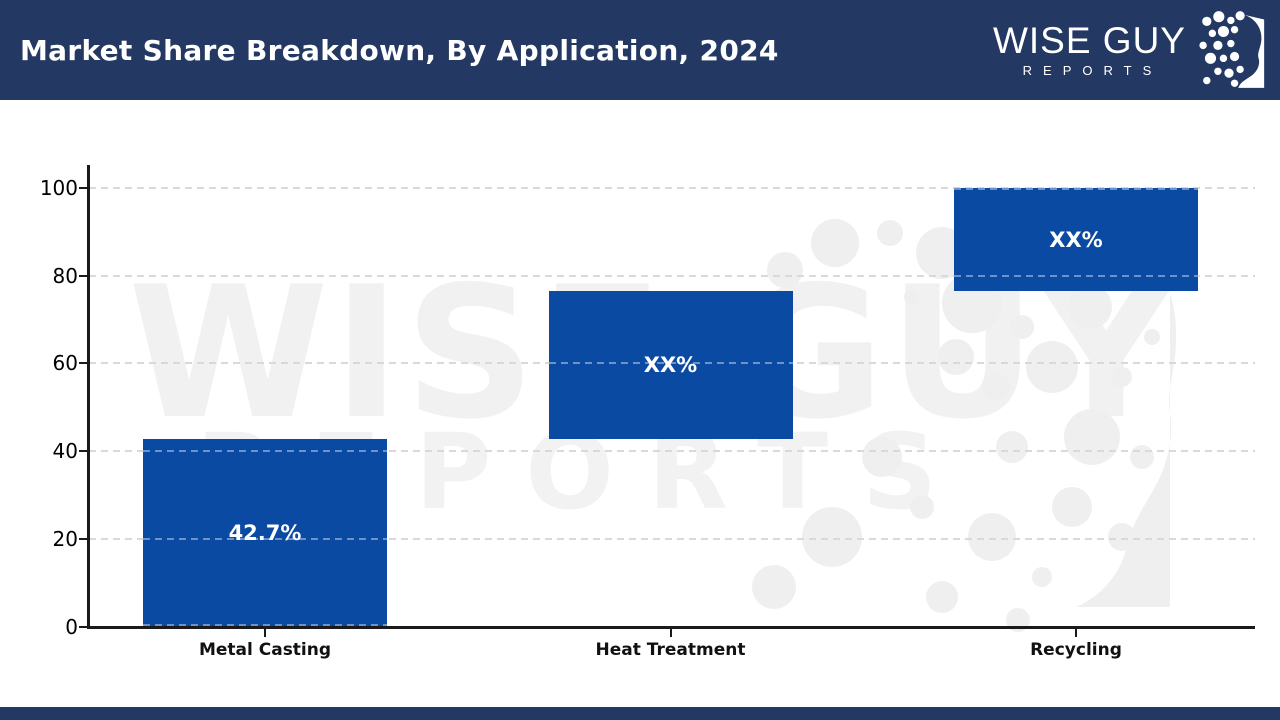  What do you see at coordinates (65, 451) in the screenshot?
I see `y-tick-label-40: 40` at bounding box center [65, 451].